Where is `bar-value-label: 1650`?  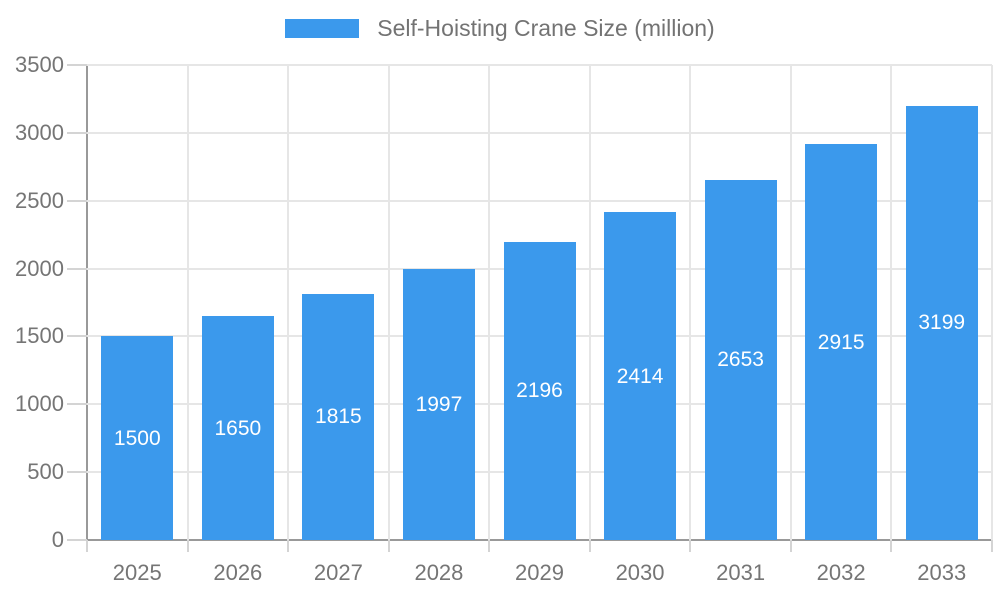
bar-value-label: 1650 is located at coordinates (238, 428).